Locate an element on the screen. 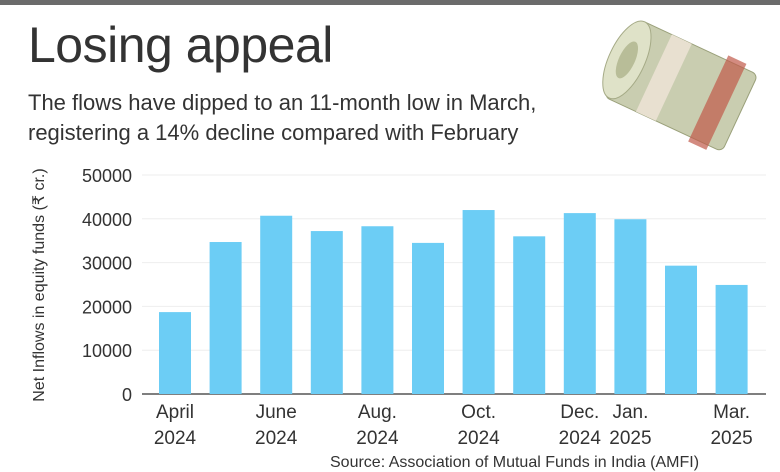 The image size is (780, 472). x-tick-label: Mar. is located at coordinates (731, 412).